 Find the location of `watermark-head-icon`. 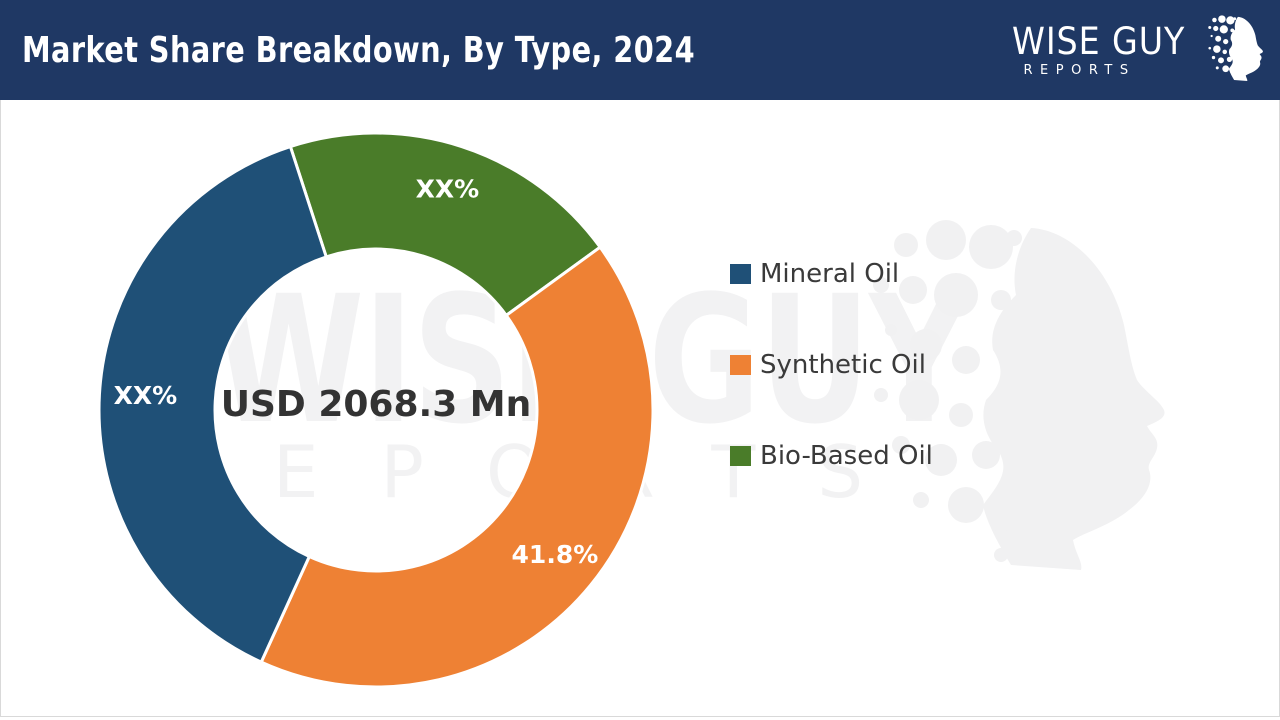

watermark-head-icon is located at coordinates (1019, 395).